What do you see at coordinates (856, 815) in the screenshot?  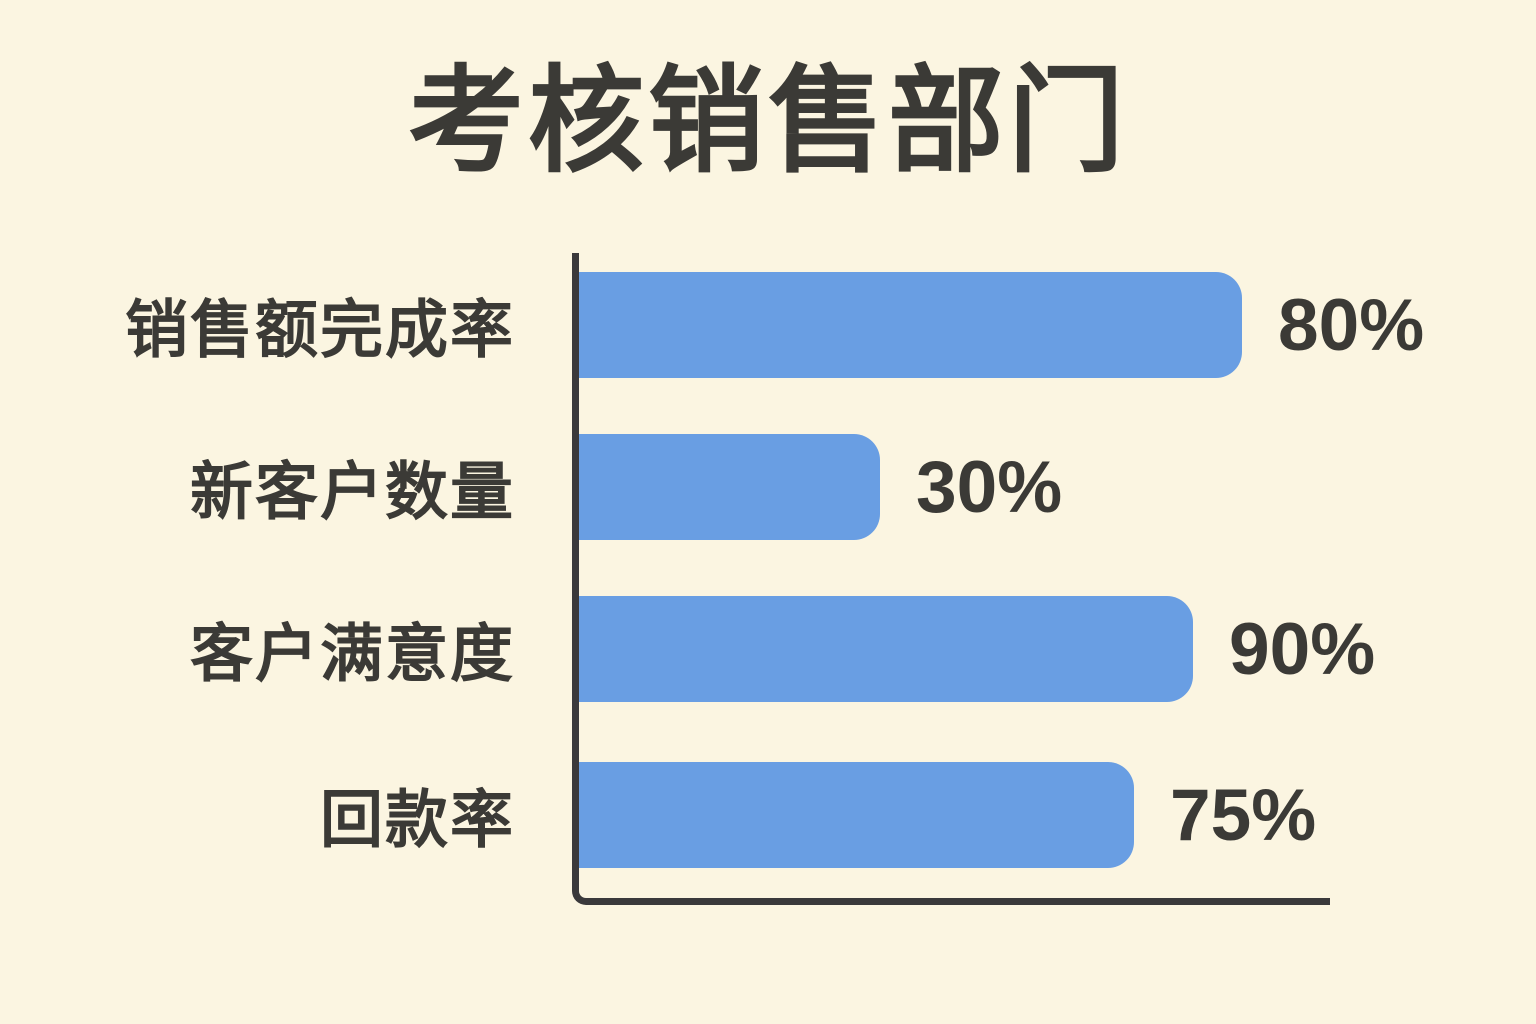 I see `bar-collection-rate` at bounding box center [856, 815].